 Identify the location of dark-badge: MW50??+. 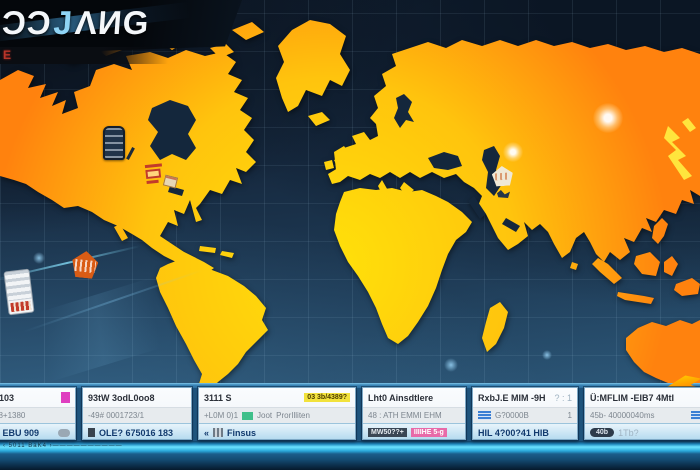
(387, 432).